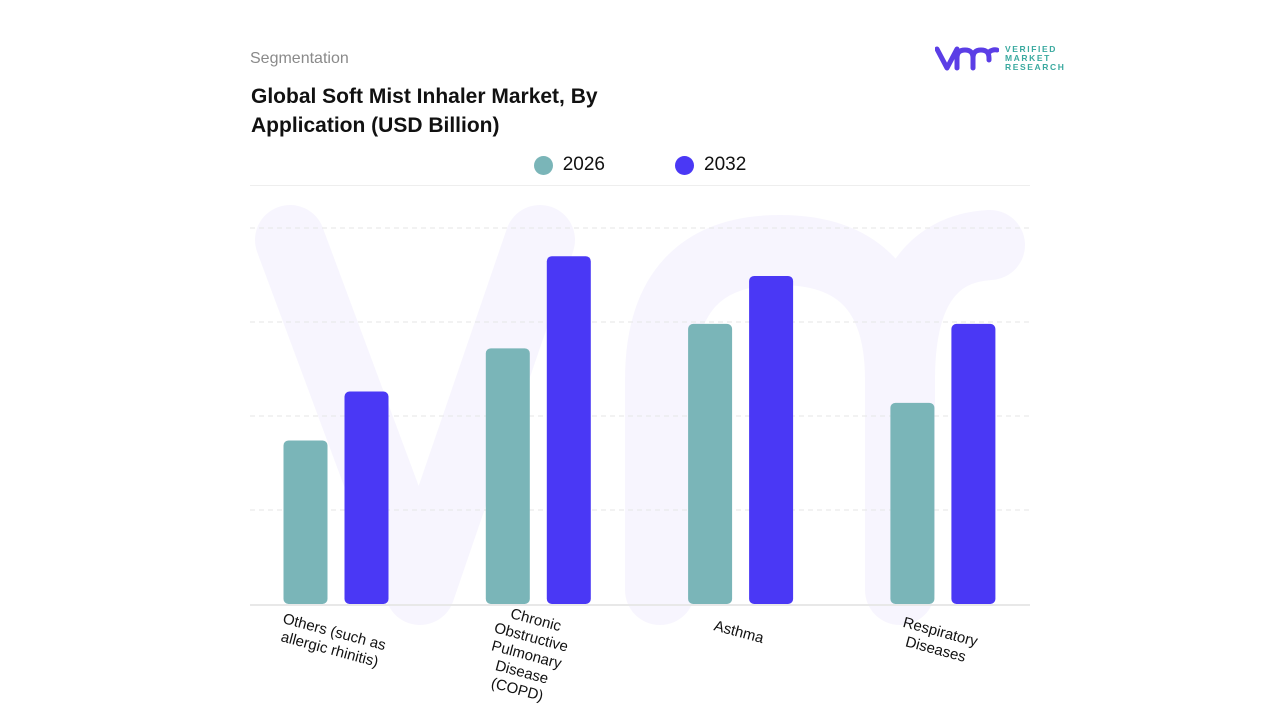  I want to click on legend: 2026 2032, so click(640, 165).